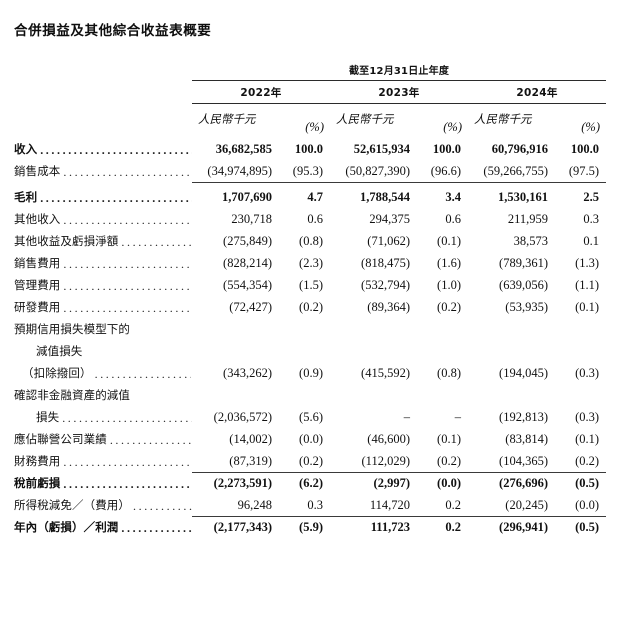 The width and height of the screenshot is (640, 620). Describe the element at coordinates (523, 263) in the screenshot. I see `cell-amount: (789,361)` at that location.